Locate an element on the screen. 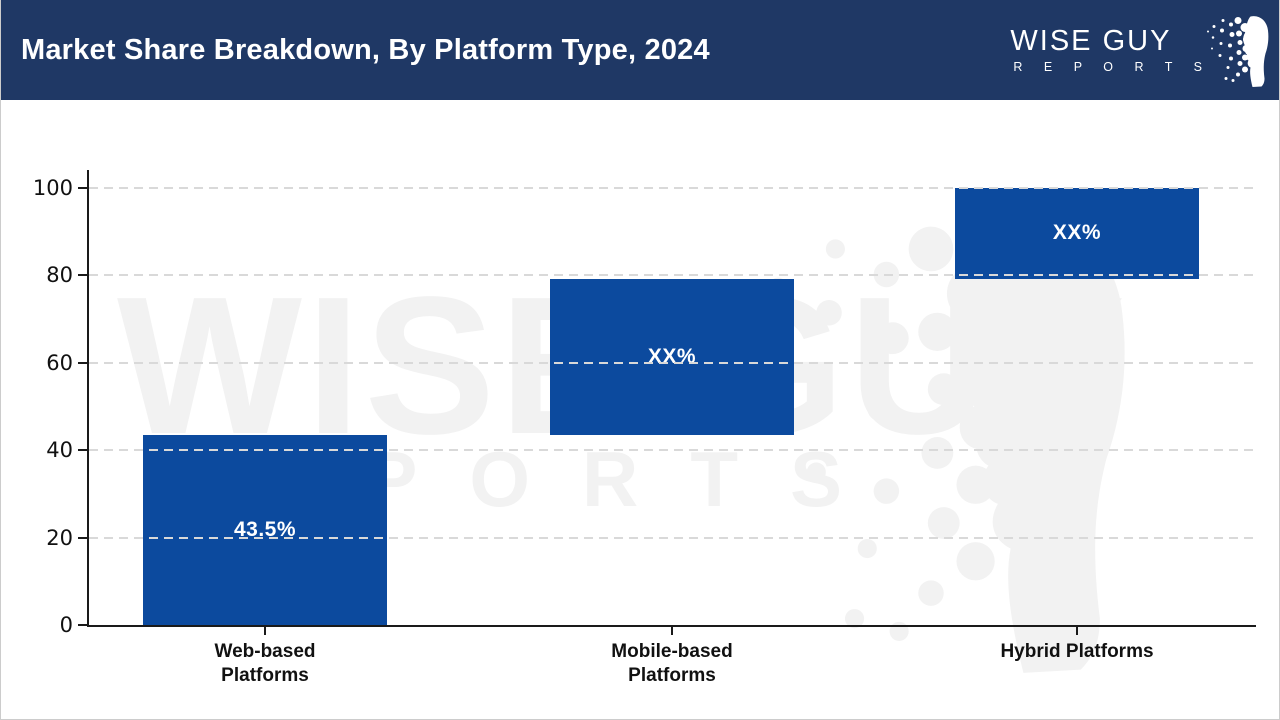 Image resolution: width=1280 pixels, height=720 pixels. bar-value-label: 43.5% is located at coordinates (265, 529).